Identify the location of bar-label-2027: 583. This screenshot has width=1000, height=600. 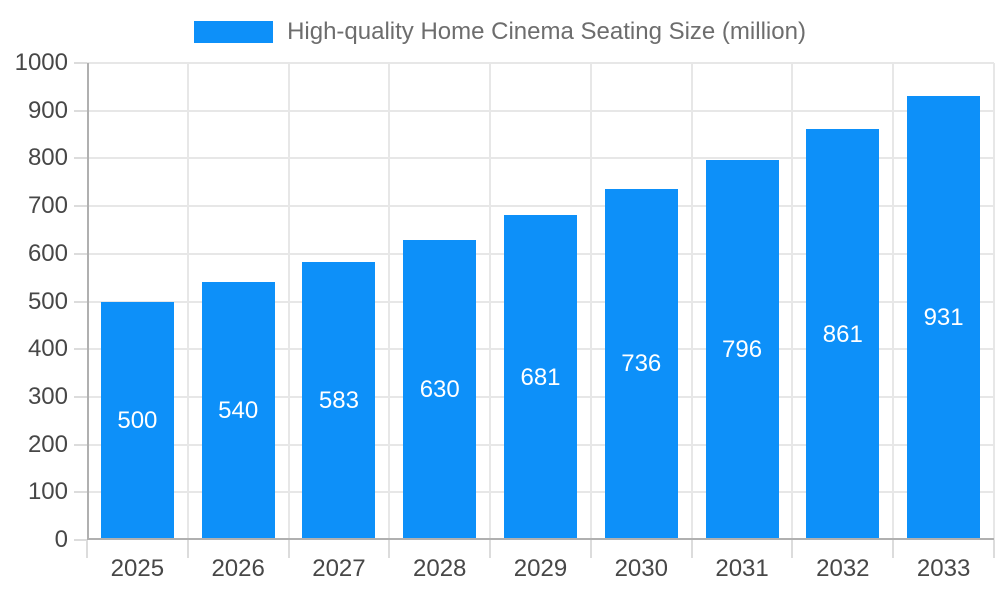
(338, 400).